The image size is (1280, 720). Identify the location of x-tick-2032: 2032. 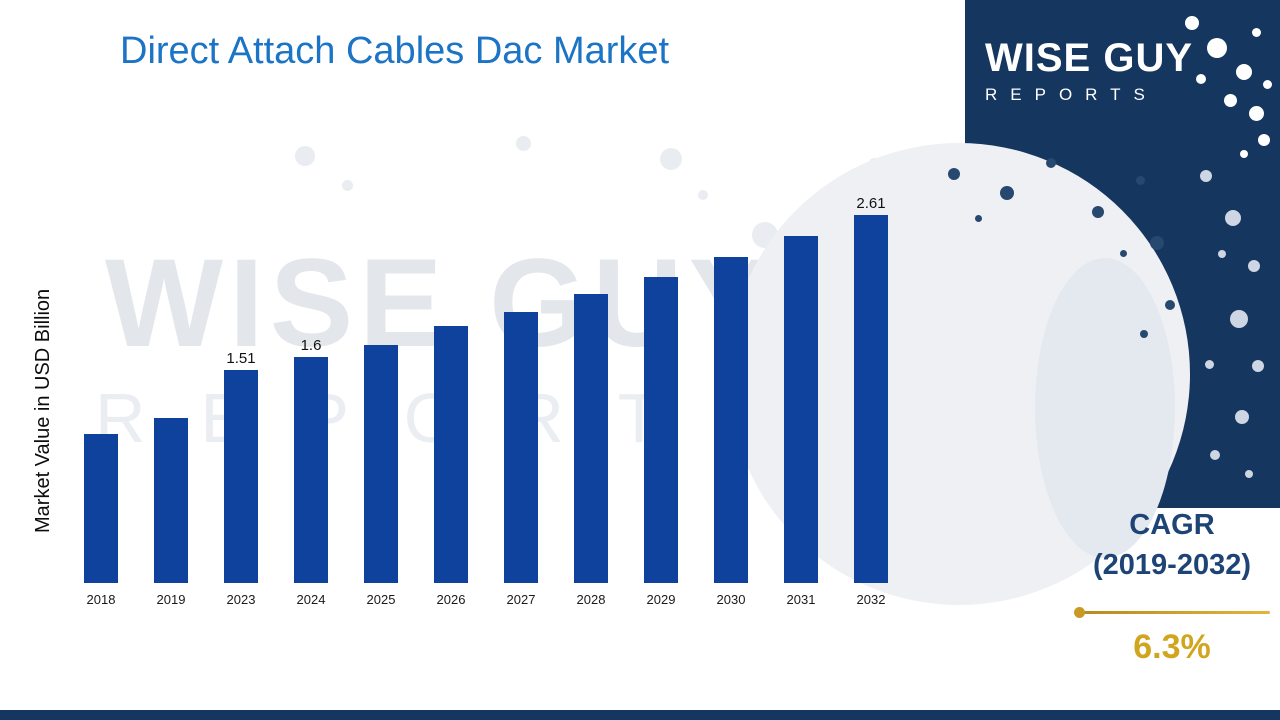
(871, 599).